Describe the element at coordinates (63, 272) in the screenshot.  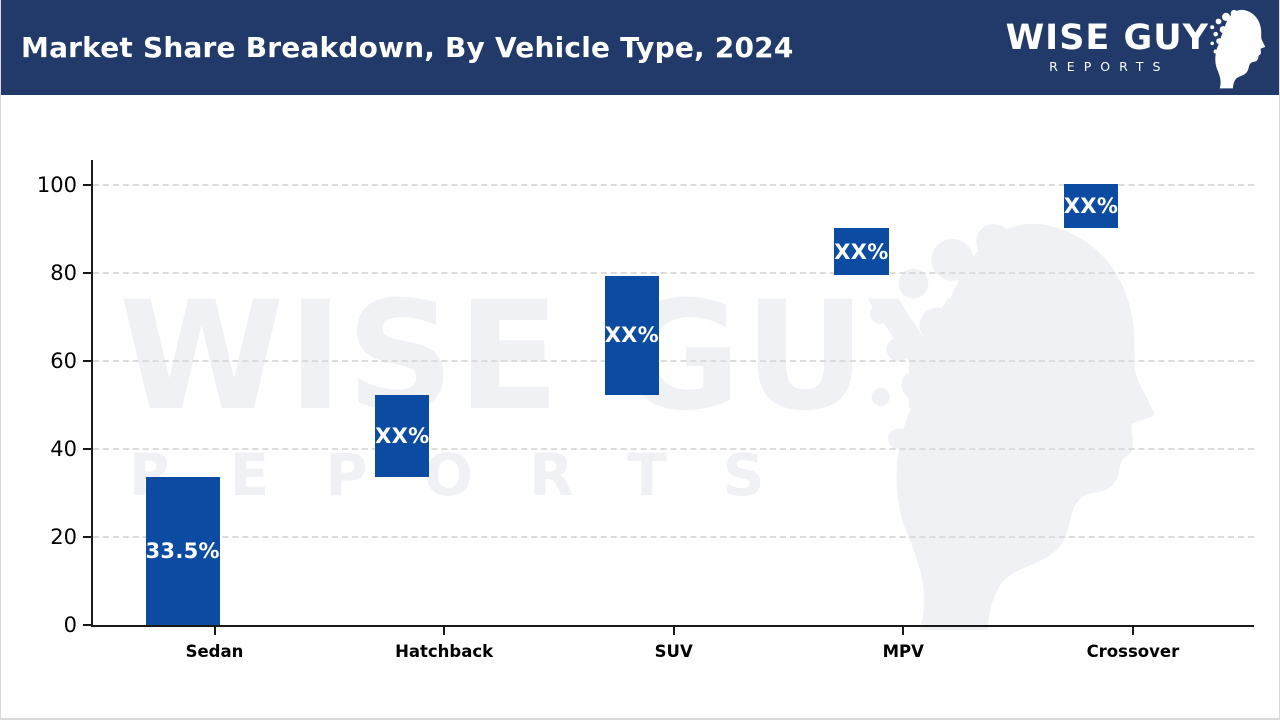
I see `y-tick-label-80: 80` at that location.